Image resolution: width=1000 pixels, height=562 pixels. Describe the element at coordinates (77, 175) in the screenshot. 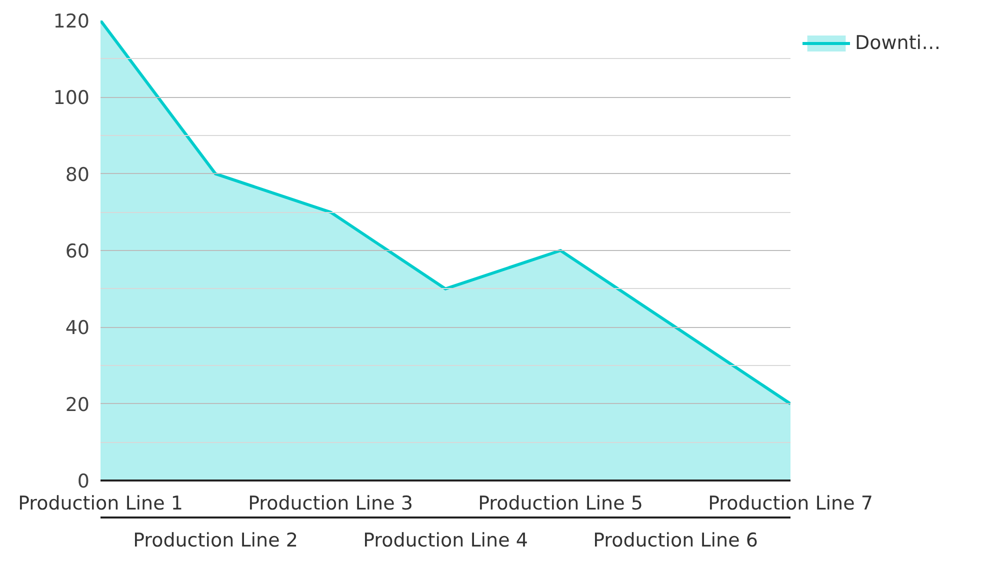

I see `y-tick-label: 80` at that location.